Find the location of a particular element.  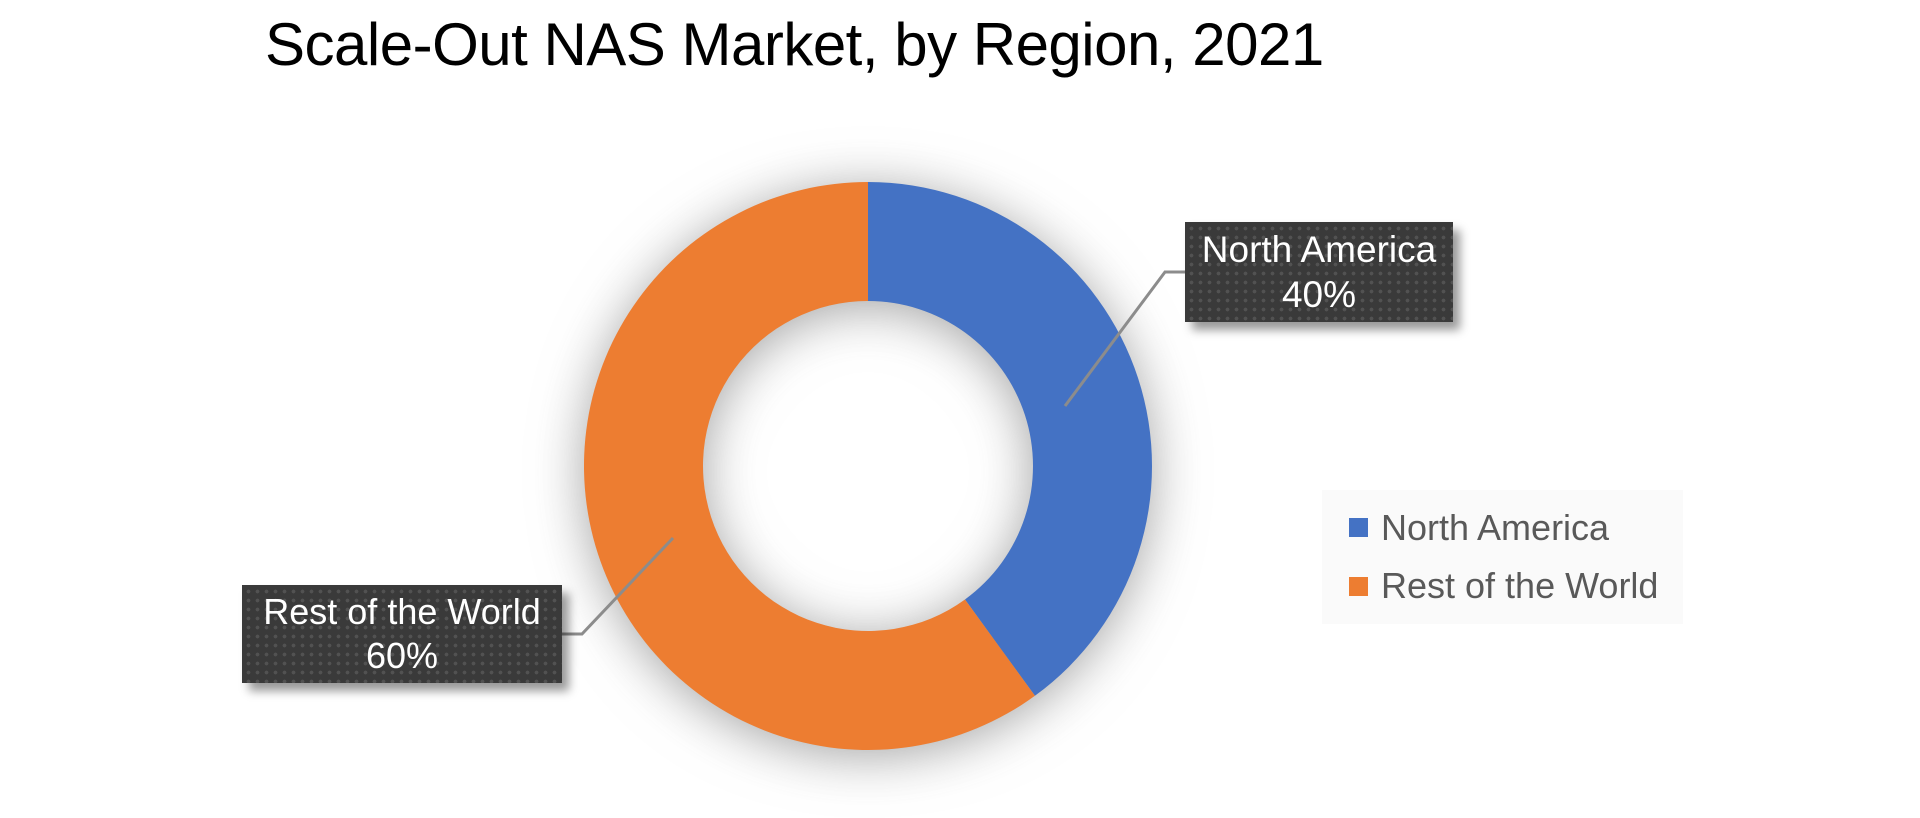

chart-legend: North America Rest of the World is located at coordinates (1502, 557).